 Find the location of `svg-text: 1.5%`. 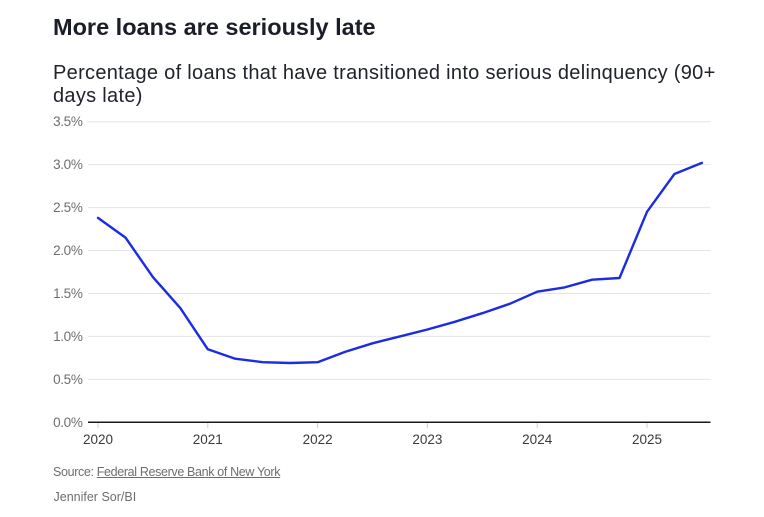

svg-text: 1.5% is located at coordinates (68, 293).